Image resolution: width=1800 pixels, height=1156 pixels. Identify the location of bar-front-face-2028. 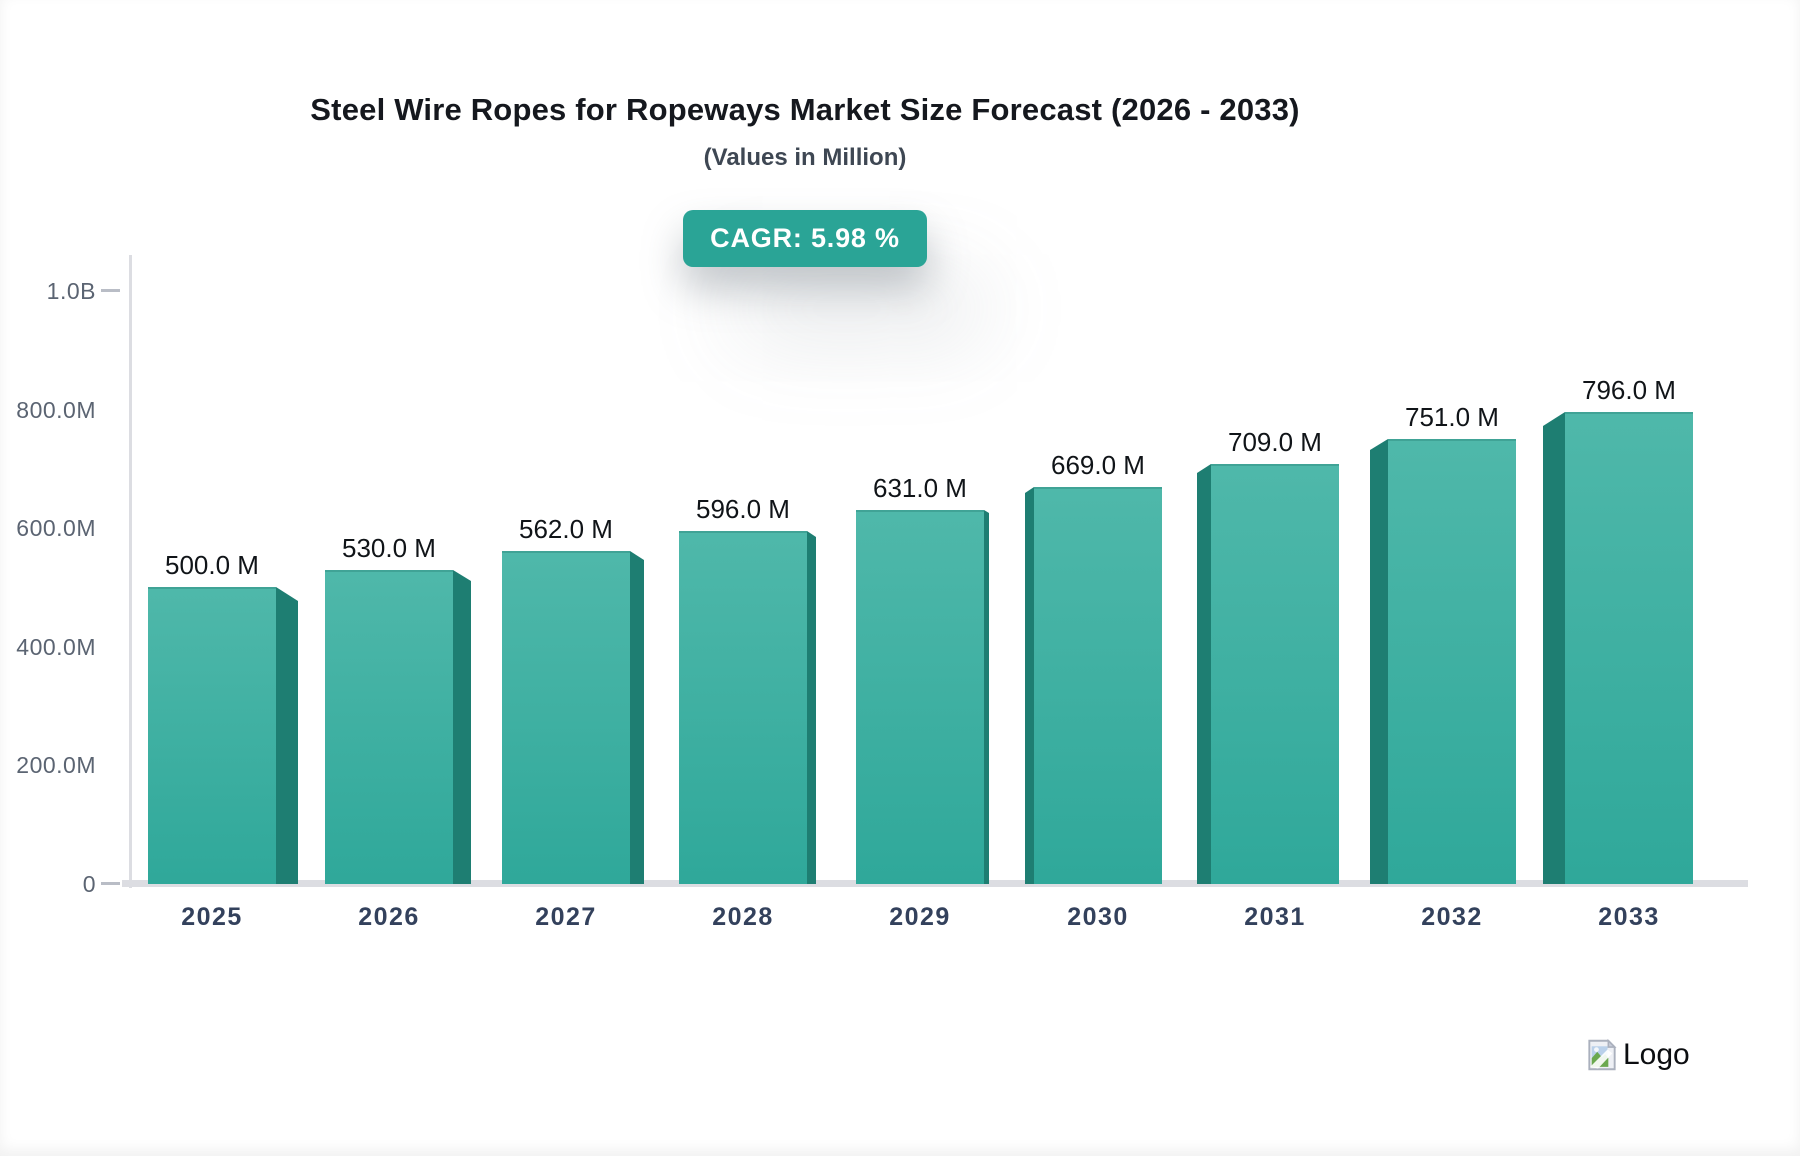
(743, 707).